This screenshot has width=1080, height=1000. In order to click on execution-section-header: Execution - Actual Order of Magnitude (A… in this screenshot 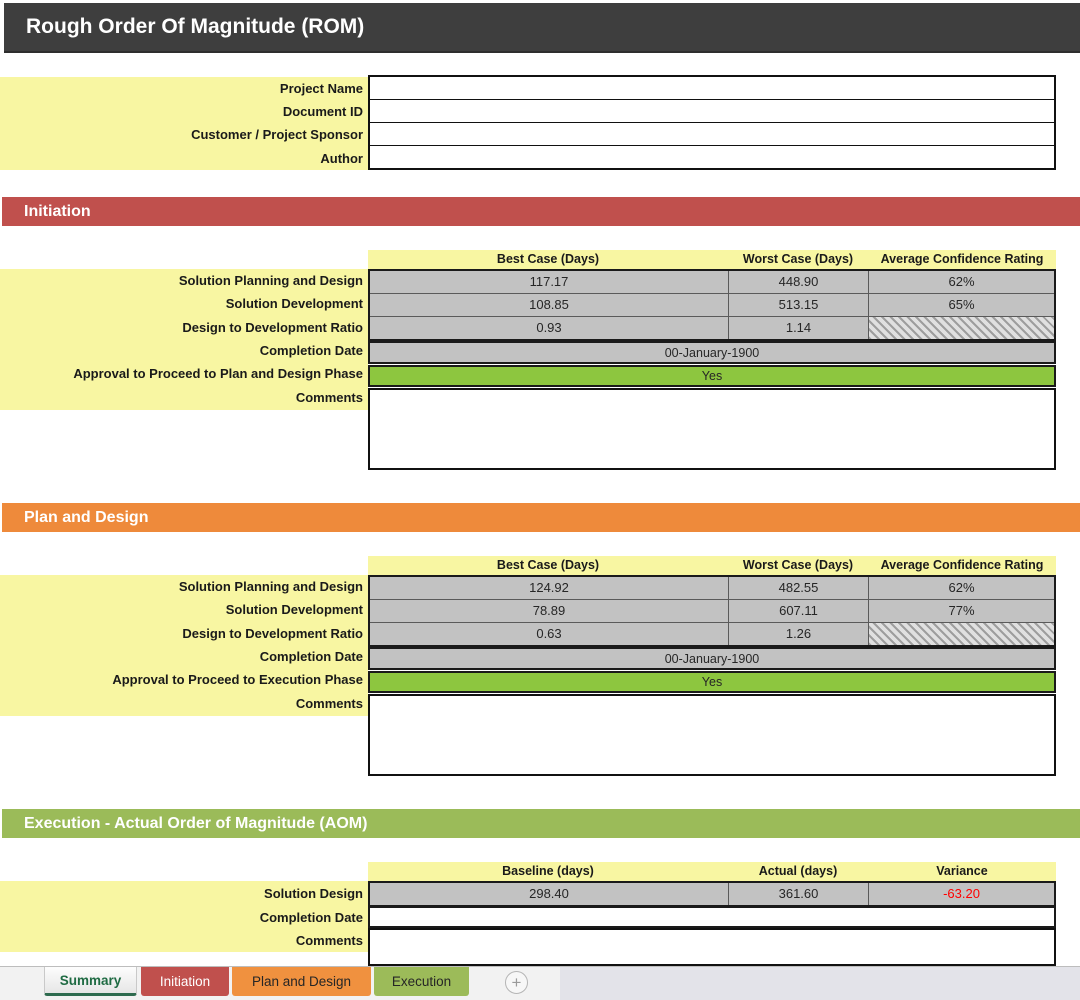, I will do `click(541, 823)`.